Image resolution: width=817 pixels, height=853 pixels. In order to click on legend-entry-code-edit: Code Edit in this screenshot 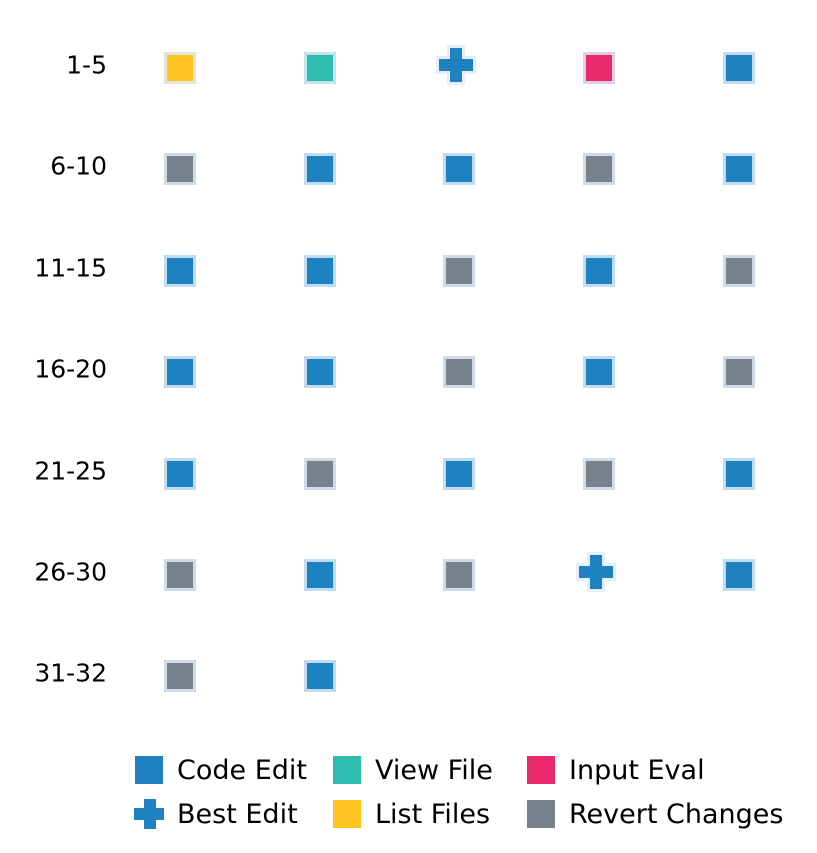, I will do `click(221, 770)`.